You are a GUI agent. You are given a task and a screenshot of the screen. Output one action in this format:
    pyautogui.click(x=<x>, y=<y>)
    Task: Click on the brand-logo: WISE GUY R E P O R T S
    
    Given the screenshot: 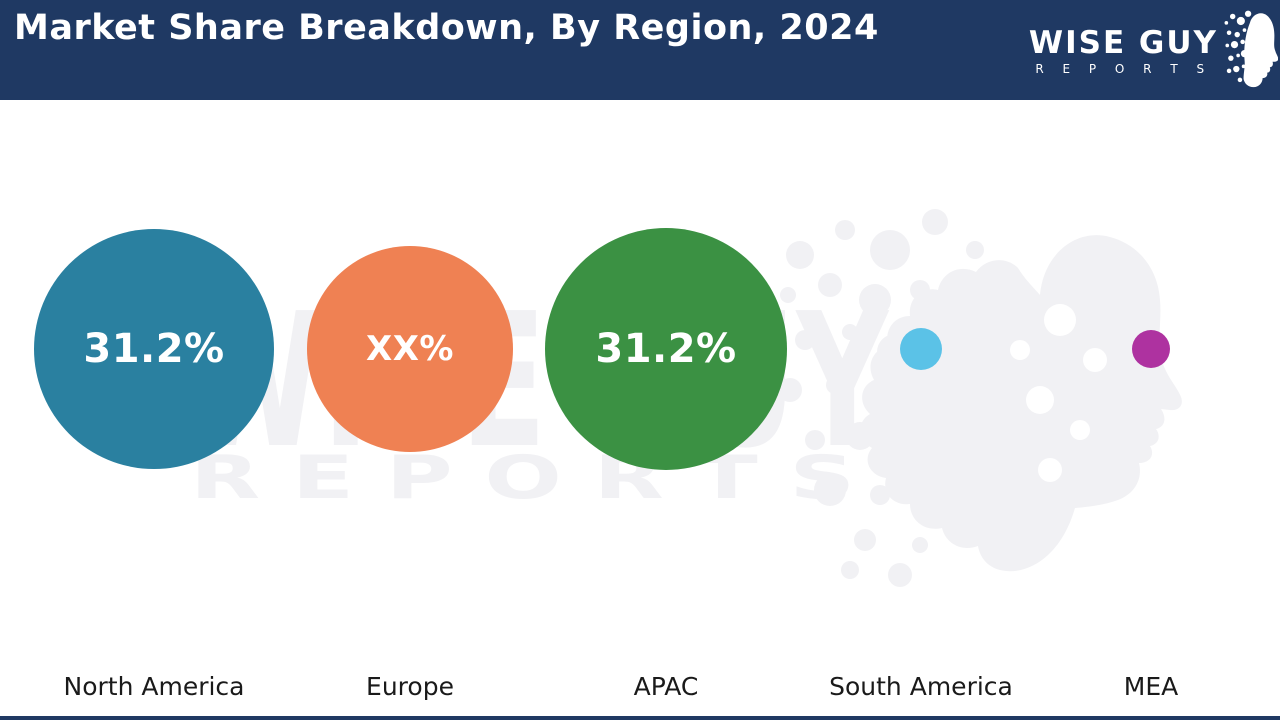 What is the action you would take?
    pyautogui.click(x=1153, y=50)
    